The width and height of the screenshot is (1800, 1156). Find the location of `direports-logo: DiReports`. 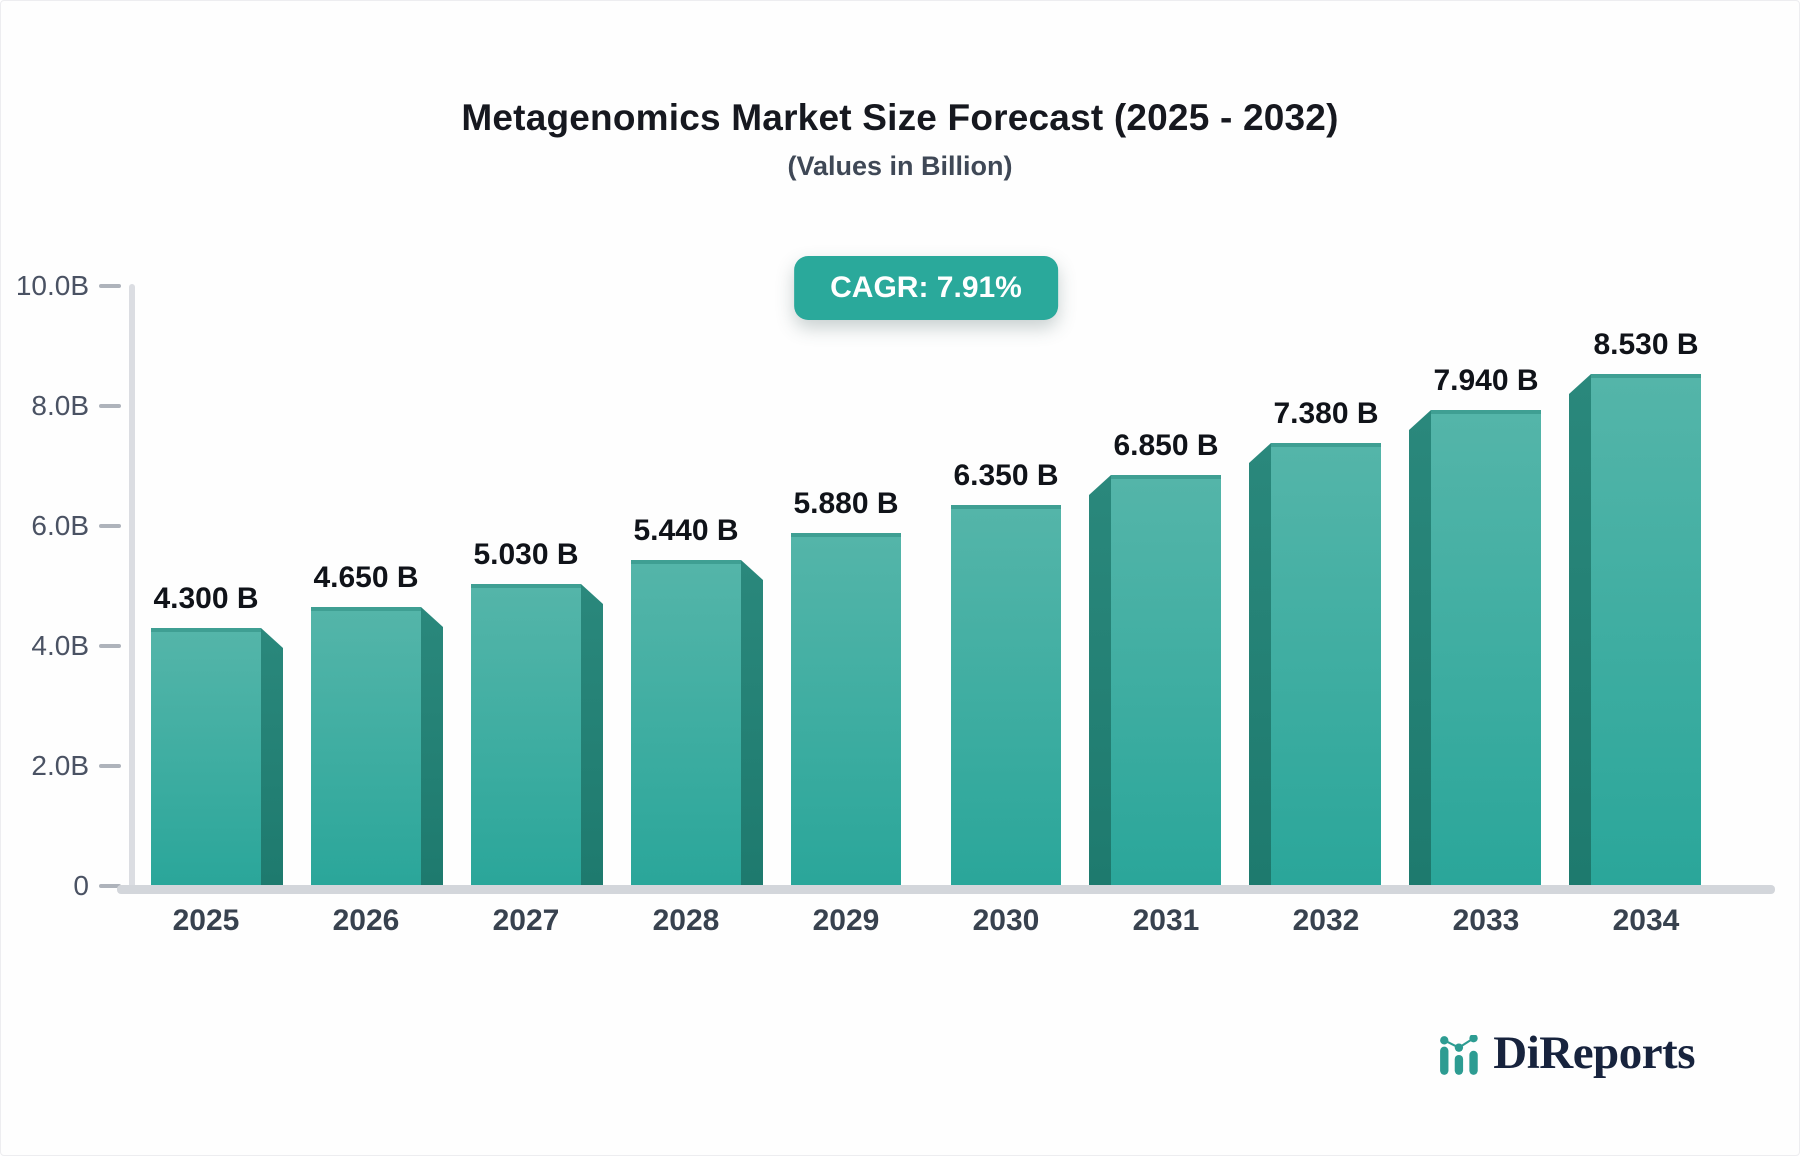

direports-logo: DiReports is located at coordinates (1566, 1053).